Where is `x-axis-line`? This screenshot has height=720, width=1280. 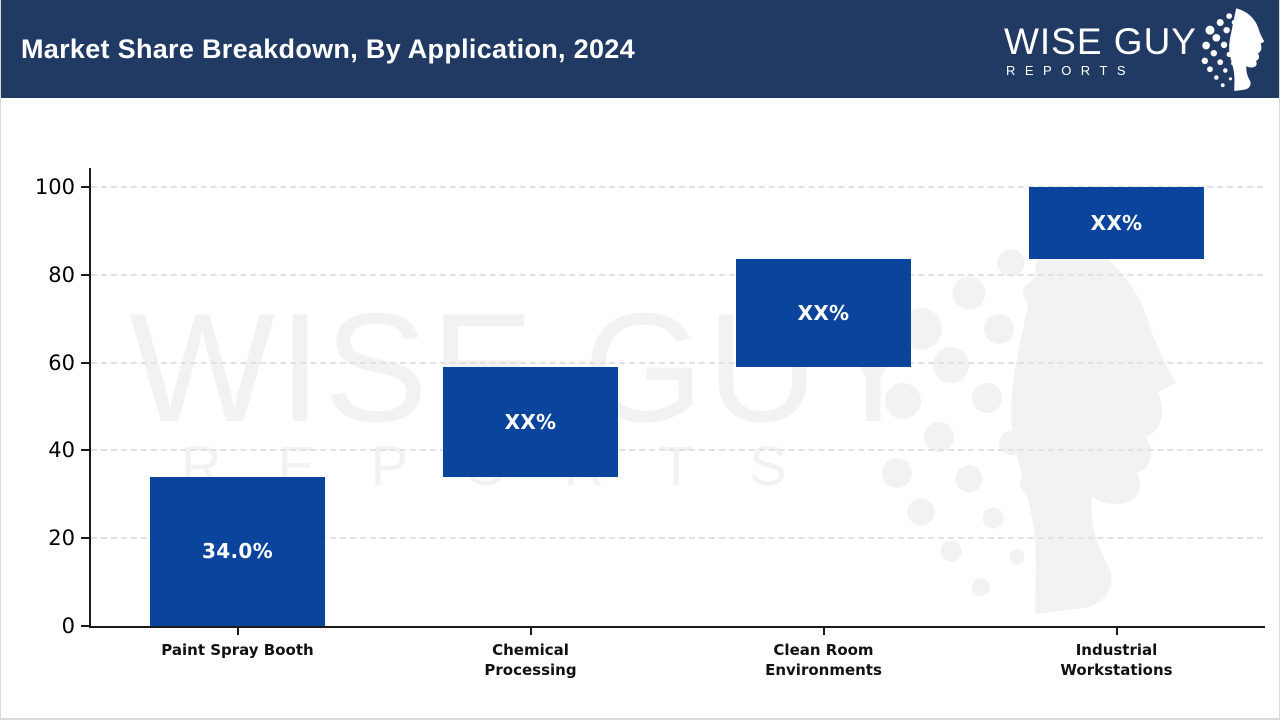
x-axis-line is located at coordinates (677, 627).